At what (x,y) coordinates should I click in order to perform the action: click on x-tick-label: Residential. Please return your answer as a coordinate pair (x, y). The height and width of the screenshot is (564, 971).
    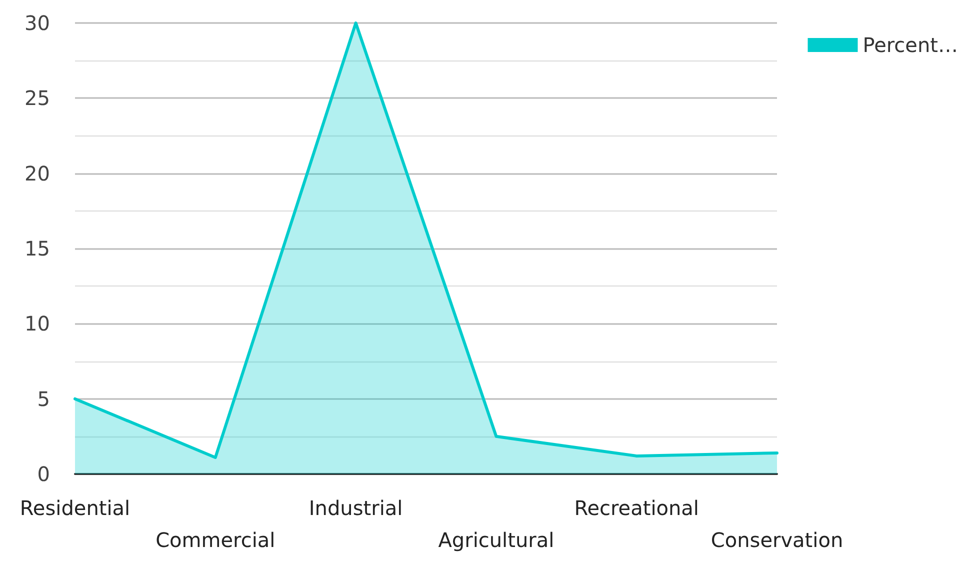
    Looking at the image, I should click on (75, 508).